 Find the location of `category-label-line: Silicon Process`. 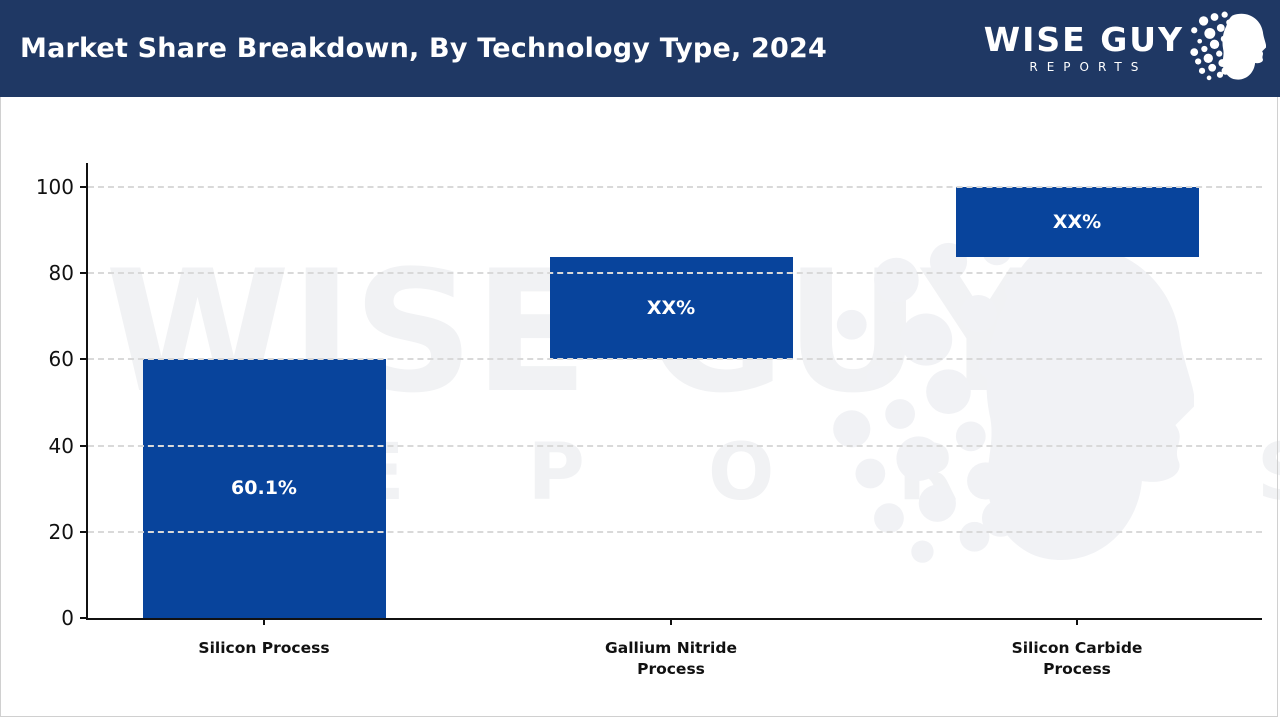

category-label-line: Silicon Process is located at coordinates (264, 648).